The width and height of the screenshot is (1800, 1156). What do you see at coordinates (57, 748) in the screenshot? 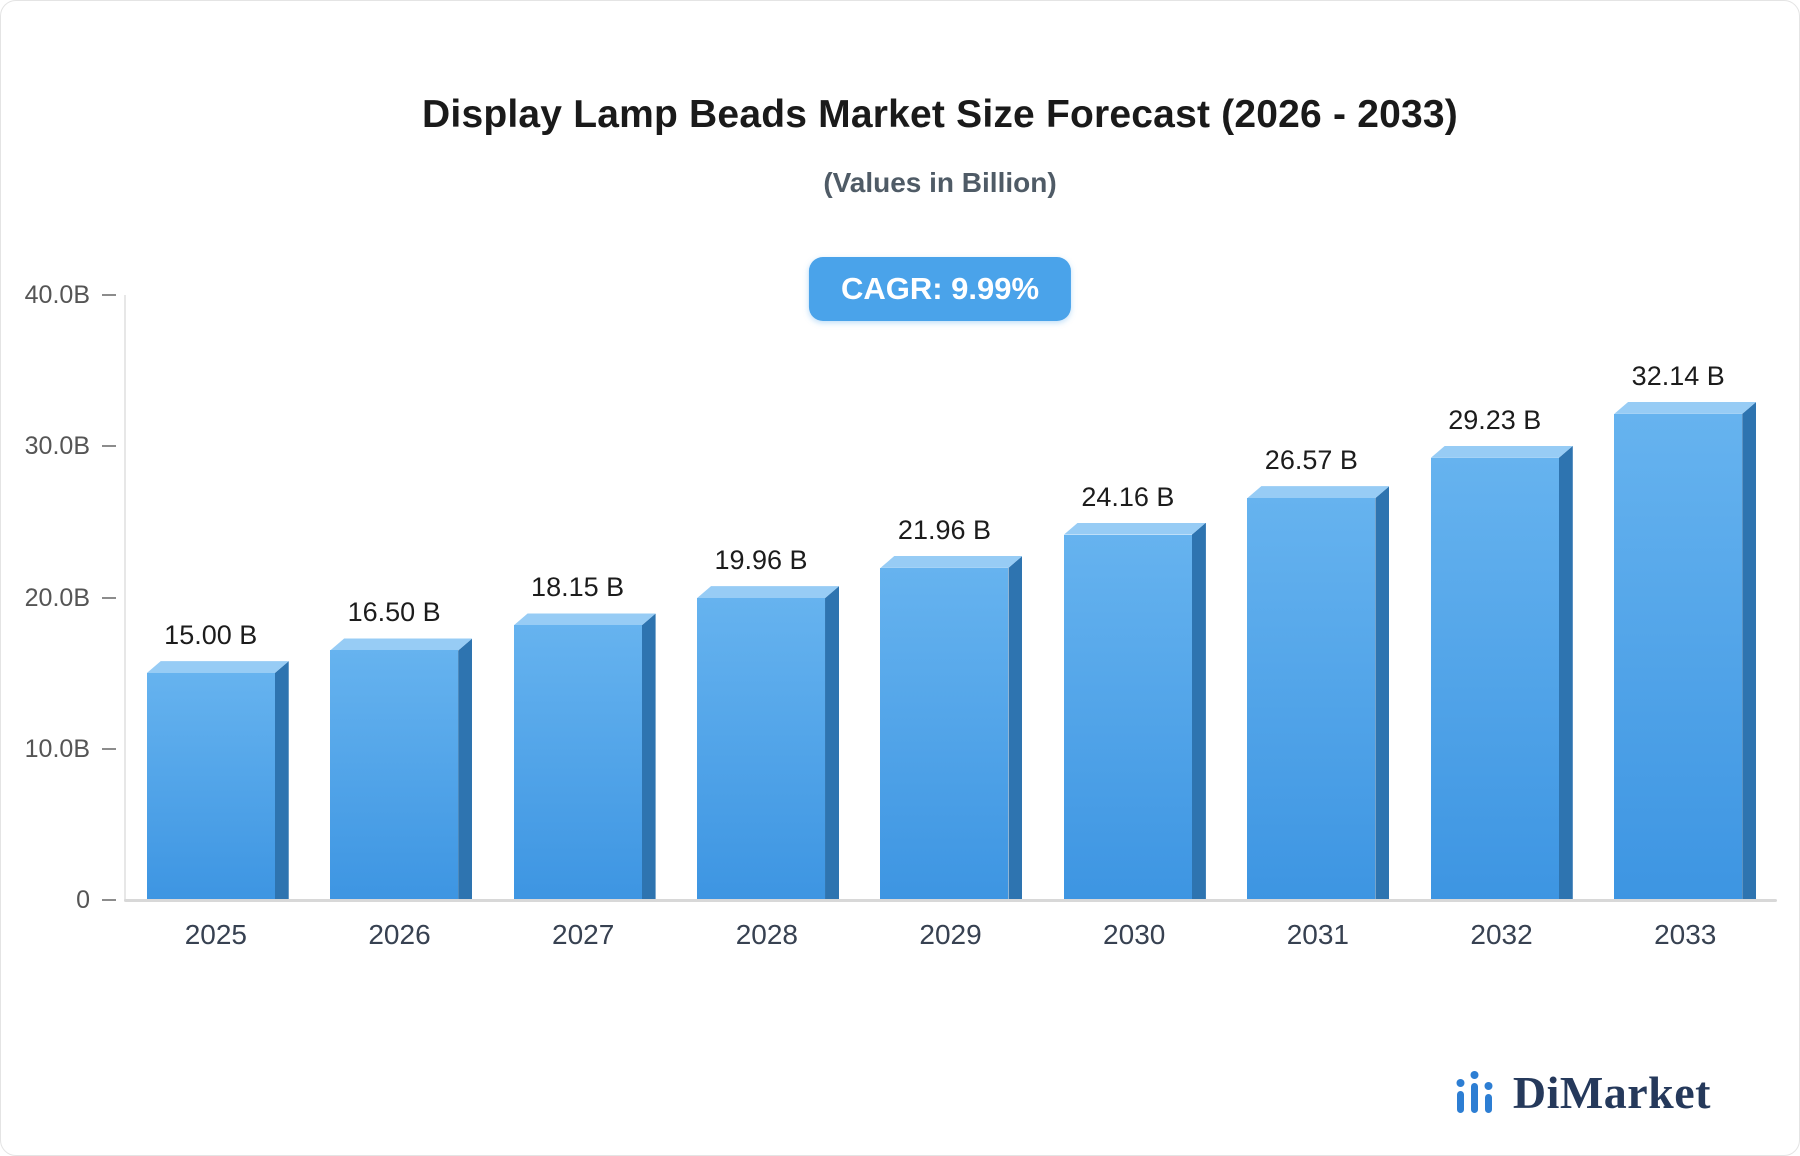
I see `y-tick-label: 10.0B` at bounding box center [57, 748].